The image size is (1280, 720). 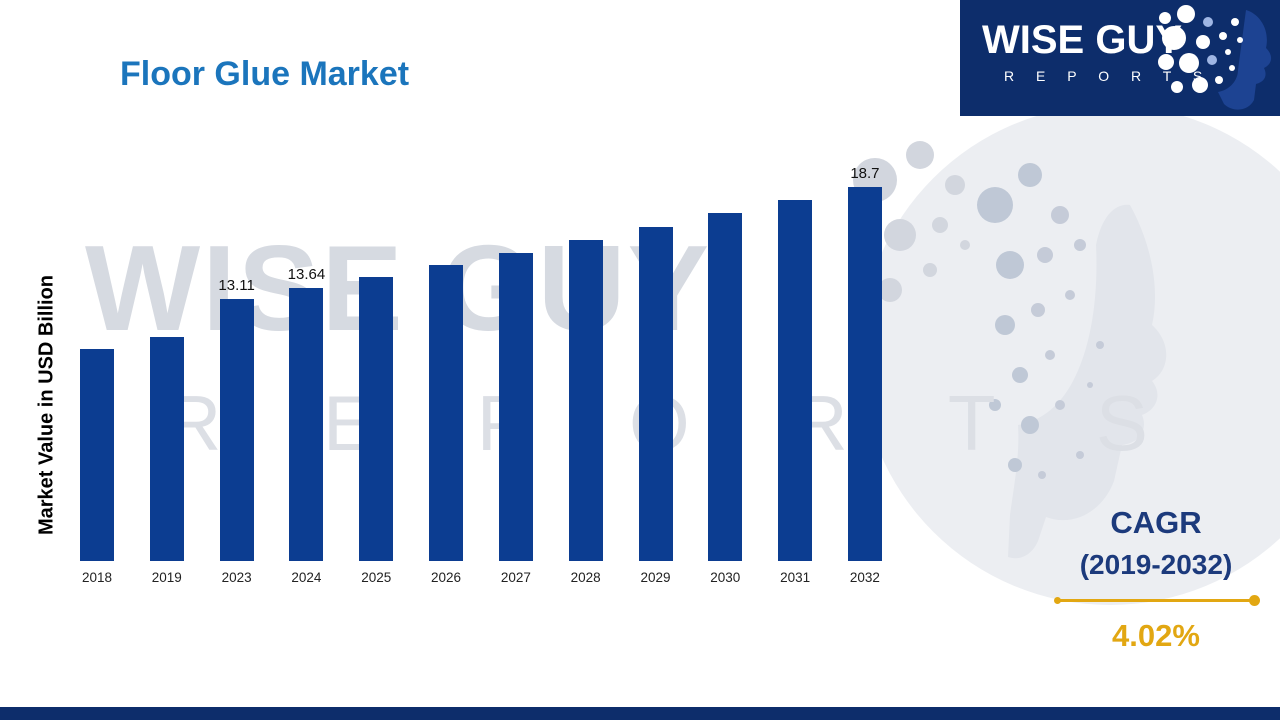 What do you see at coordinates (446, 577) in the screenshot?
I see `x-tick-label: 2026` at bounding box center [446, 577].